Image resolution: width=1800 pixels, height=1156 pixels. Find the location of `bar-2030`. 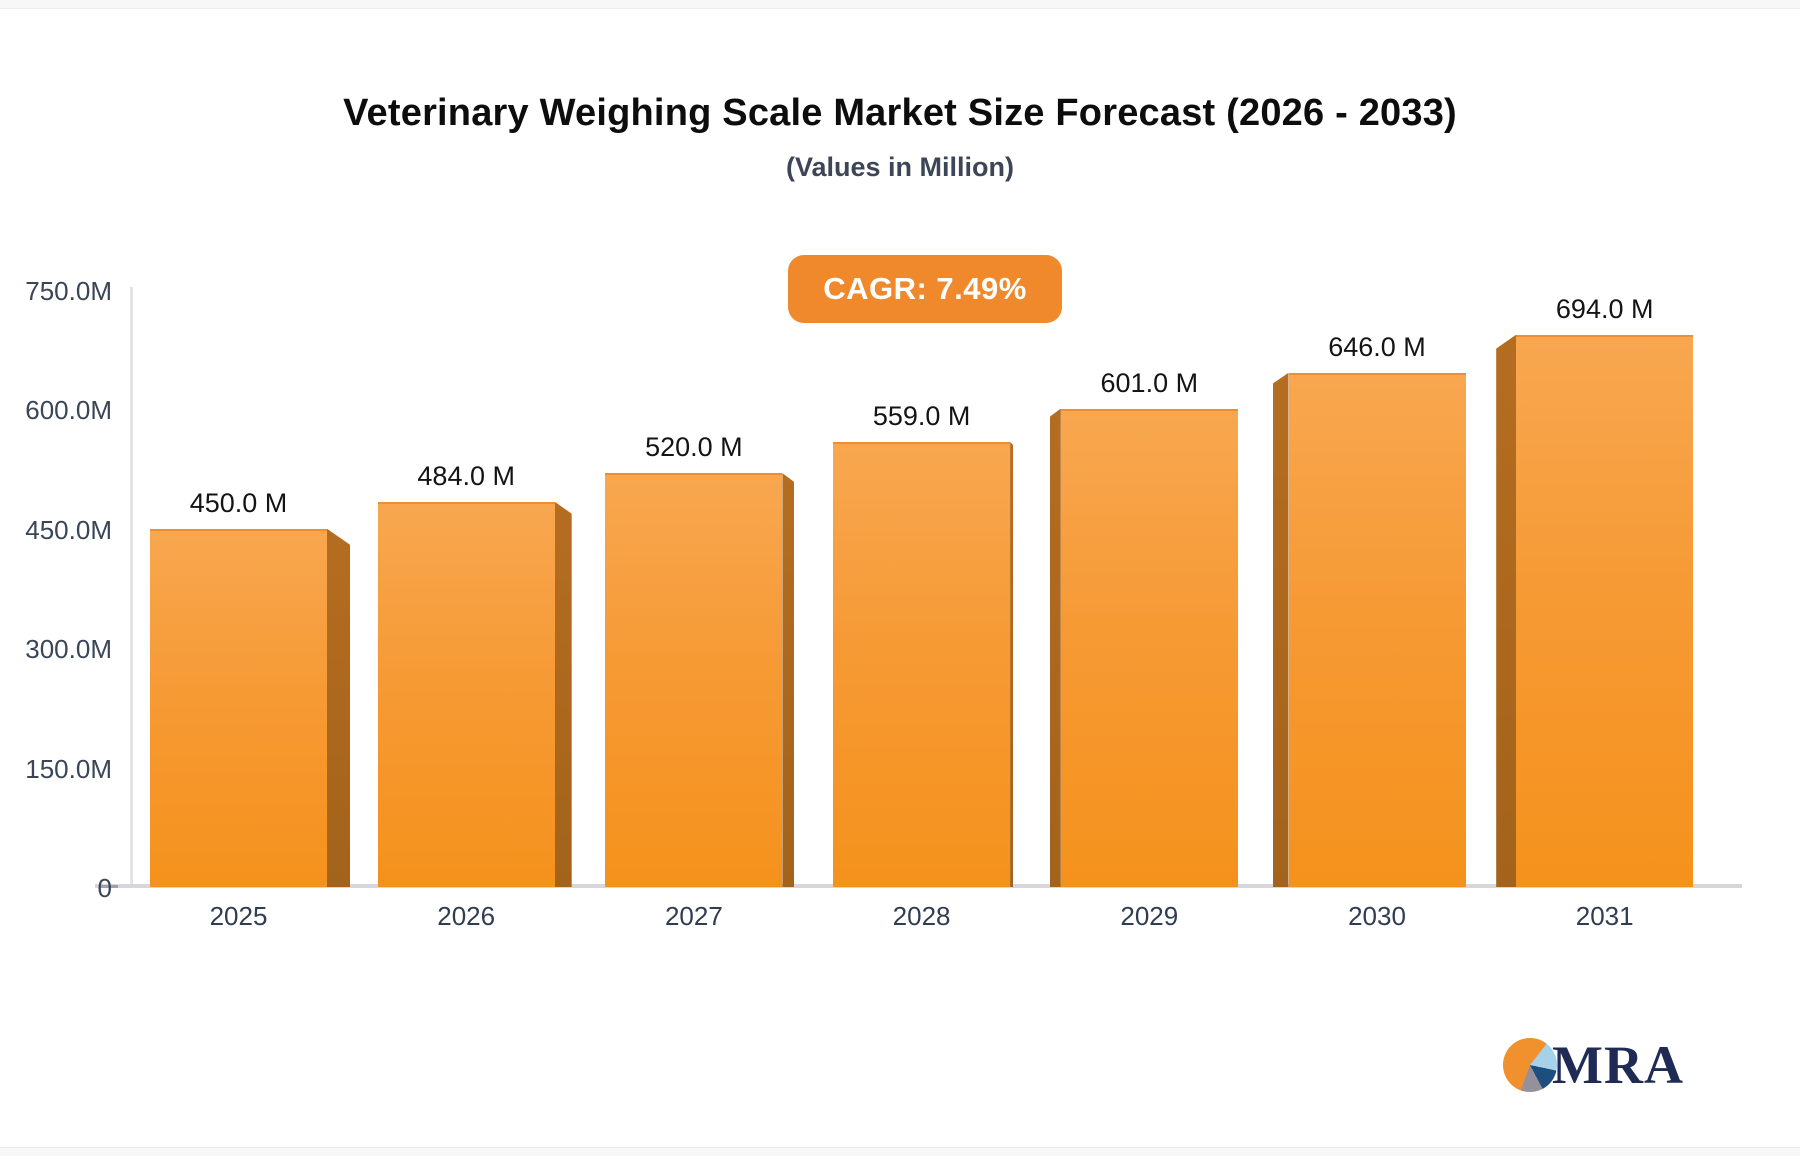

bar-2030 is located at coordinates (1377, 629).